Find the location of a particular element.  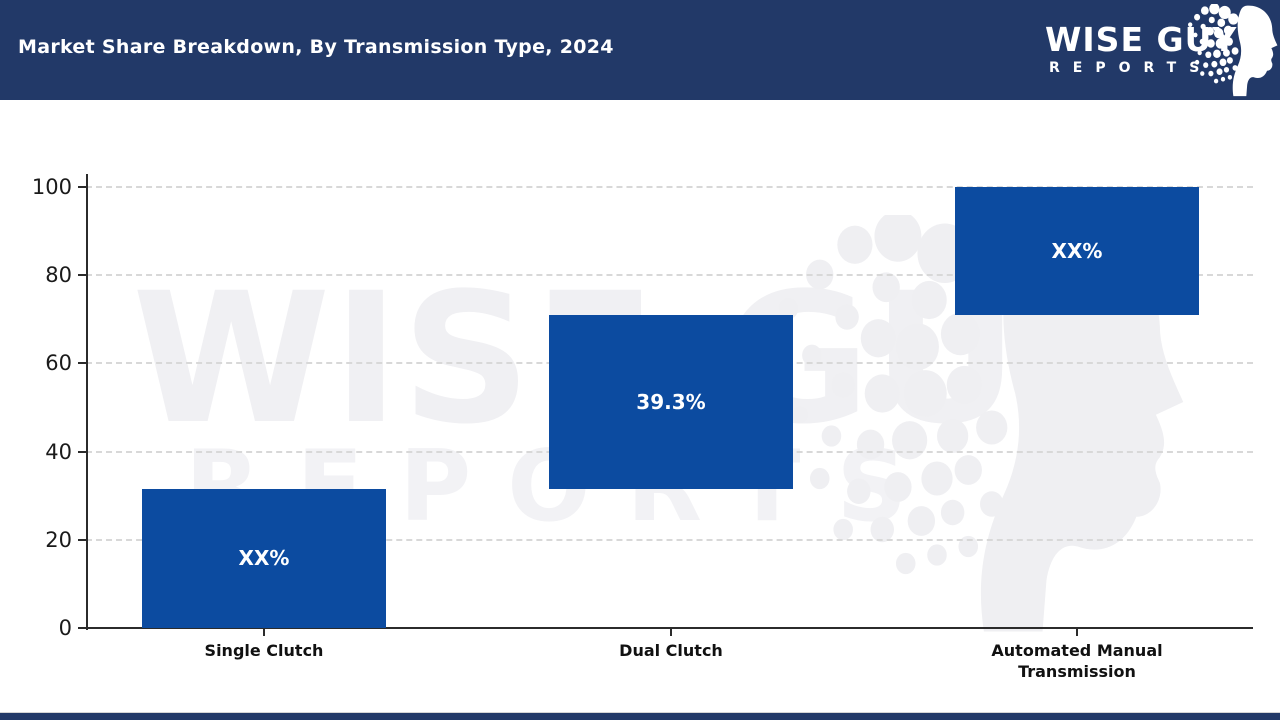

bar-dual-clutch: 39.3% is located at coordinates (671, 402).